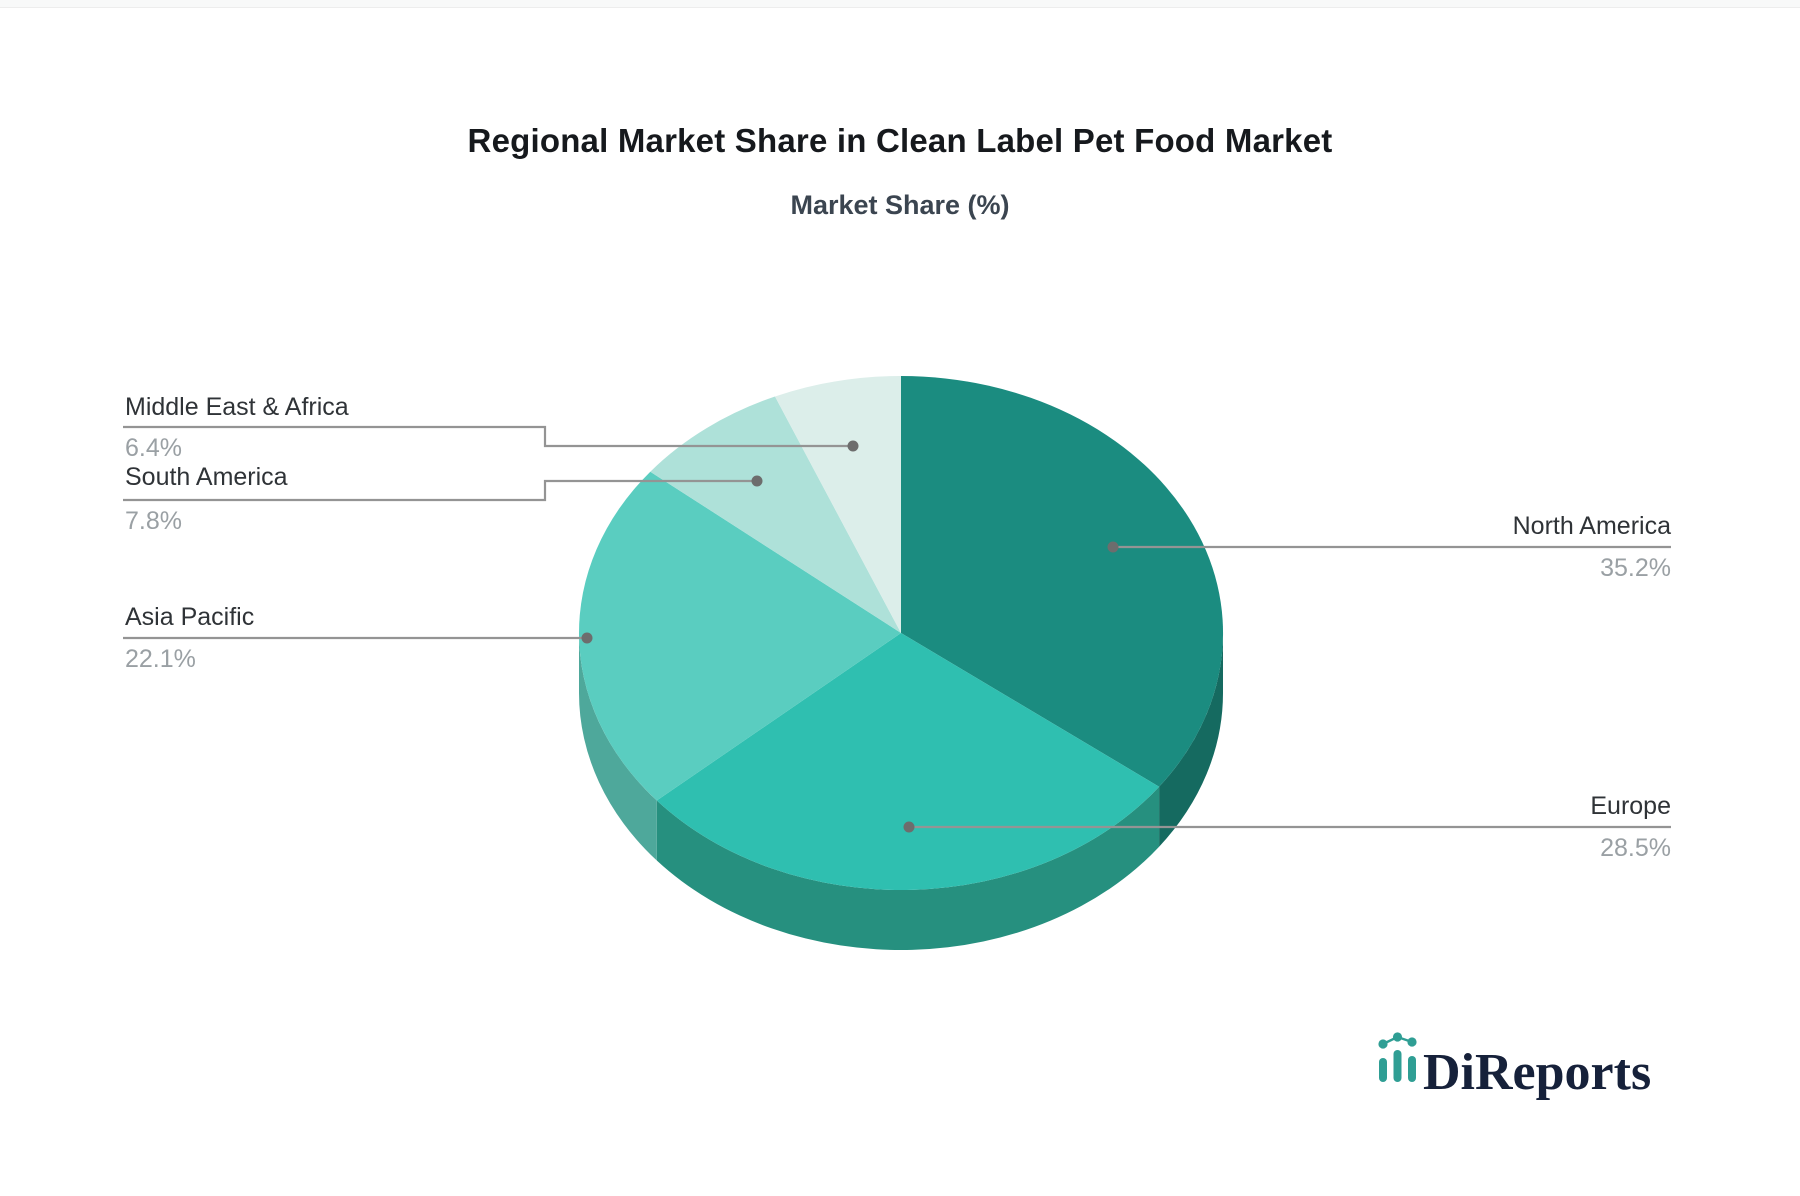 The width and height of the screenshot is (1800, 1196). What do you see at coordinates (488, 436) in the screenshot?
I see `label-connector-middle-east-africa` at bounding box center [488, 436].